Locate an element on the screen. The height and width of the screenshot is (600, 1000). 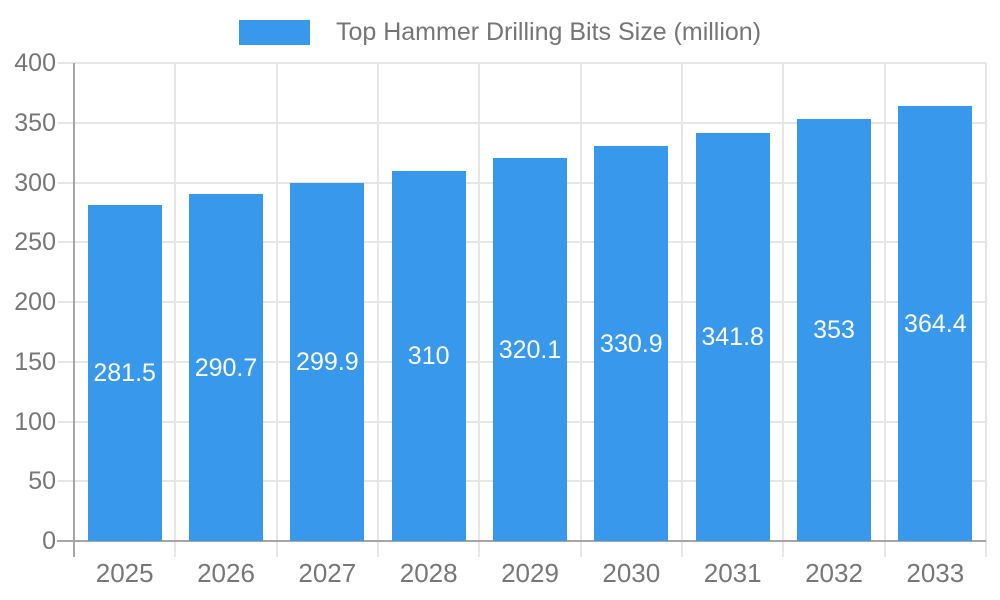
y-axis-tick-label: 150 is located at coordinates (35, 361).